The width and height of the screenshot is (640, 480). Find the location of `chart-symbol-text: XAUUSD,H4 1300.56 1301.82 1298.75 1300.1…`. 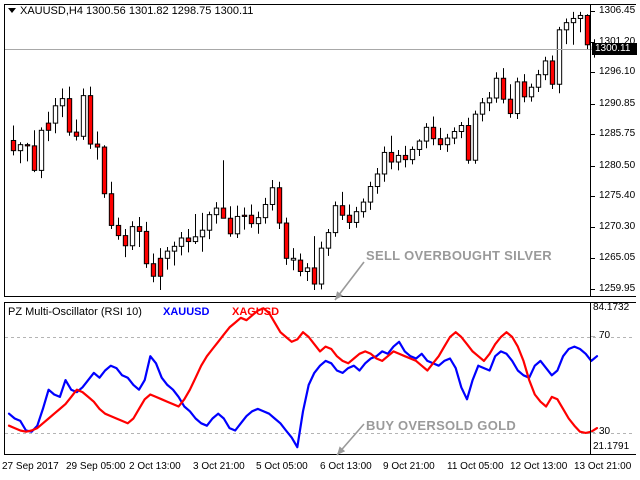

chart-symbol-text: XAUUSD,H4 1300.56 1301.82 1298.75 1300.1… is located at coordinates (137, 11).